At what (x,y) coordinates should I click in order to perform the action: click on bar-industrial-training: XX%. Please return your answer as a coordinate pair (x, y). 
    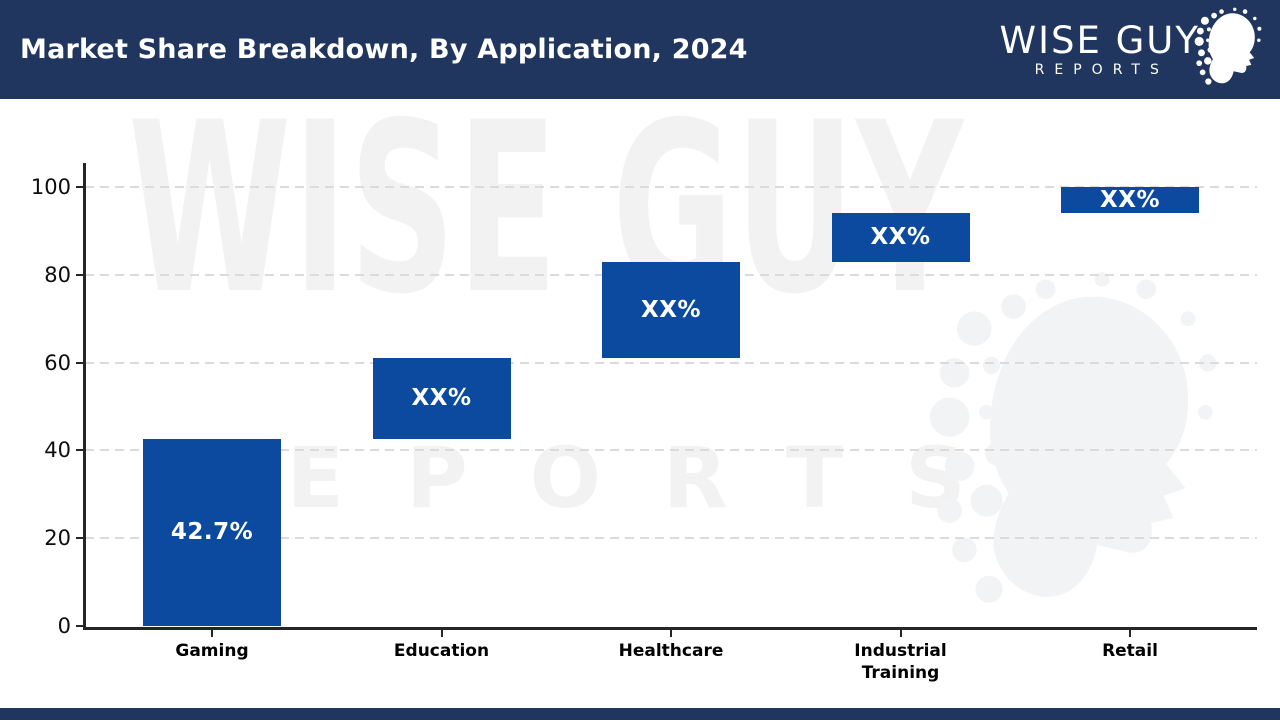
    Looking at the image, I should click on (900, 237).